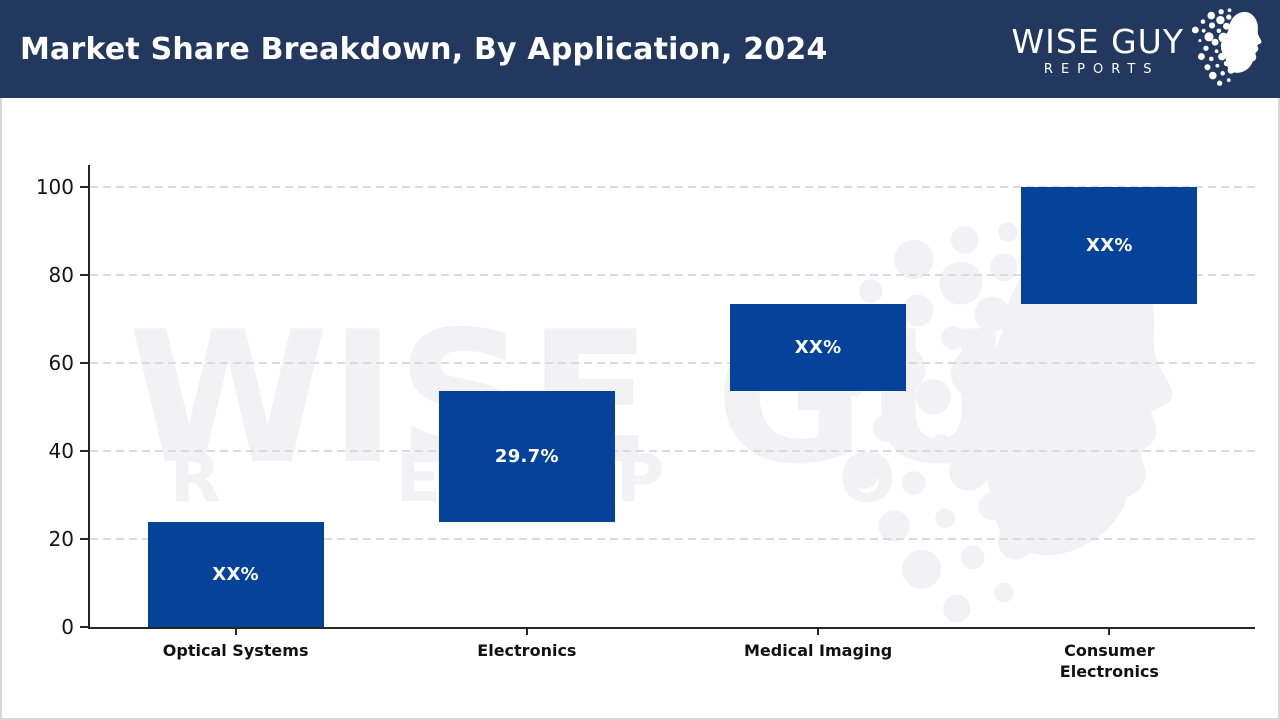  I want to click on x-axis-line, so click(671, 628).